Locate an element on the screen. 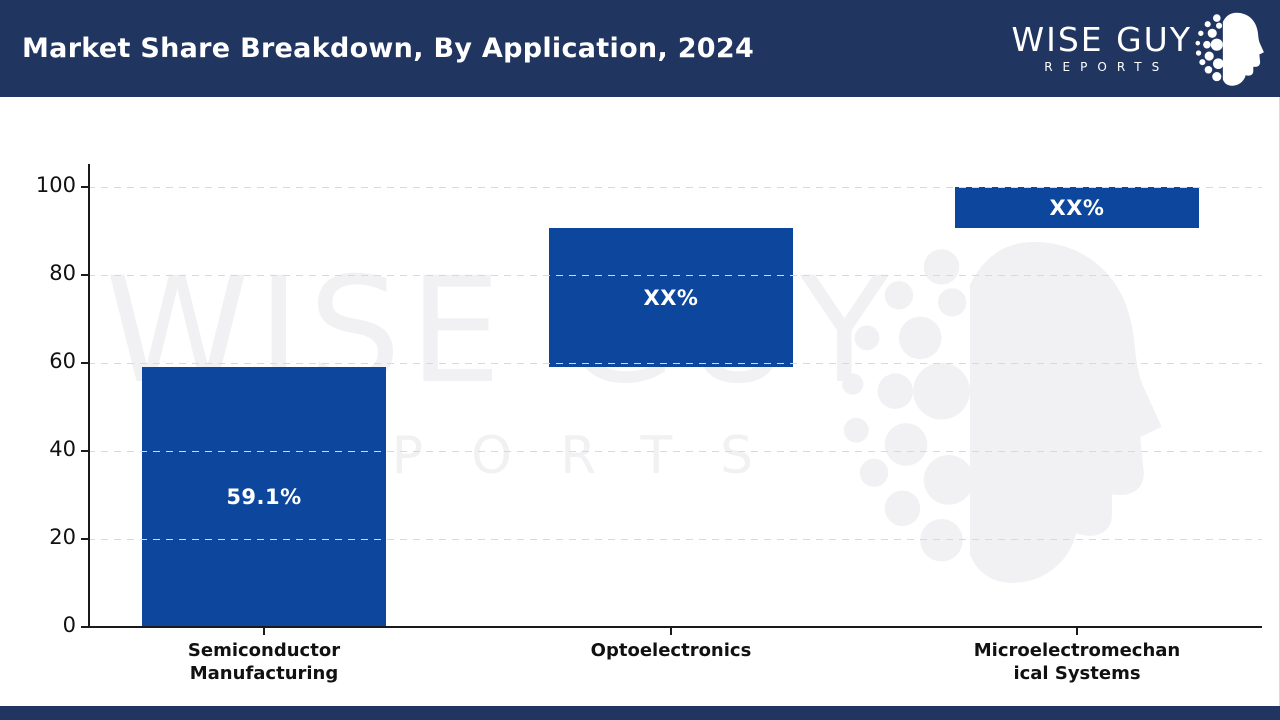 This screenshot has width=1280, height=720. y-tick-label-20: 20 is located at coordinates (62, 537).